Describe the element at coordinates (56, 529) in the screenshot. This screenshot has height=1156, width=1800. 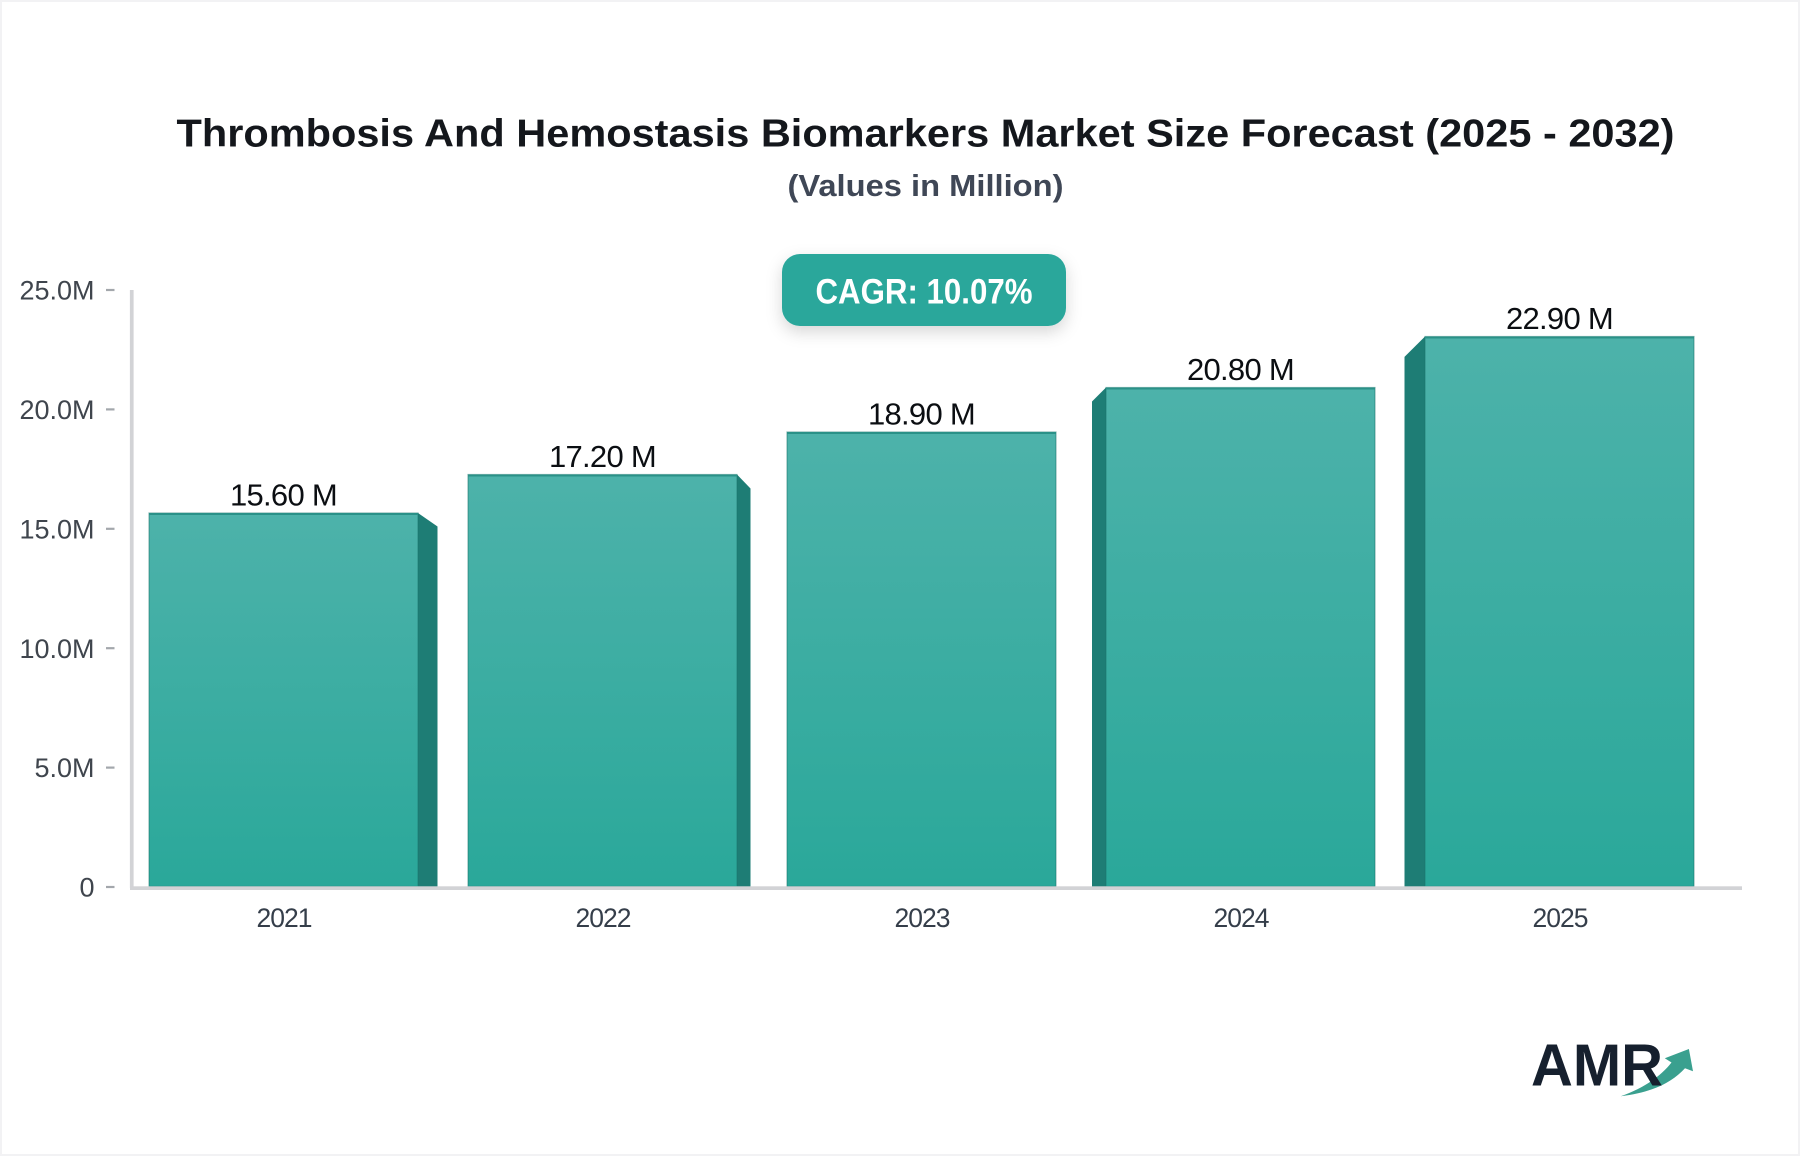
I see `svg-text: 15.0M` at that location.